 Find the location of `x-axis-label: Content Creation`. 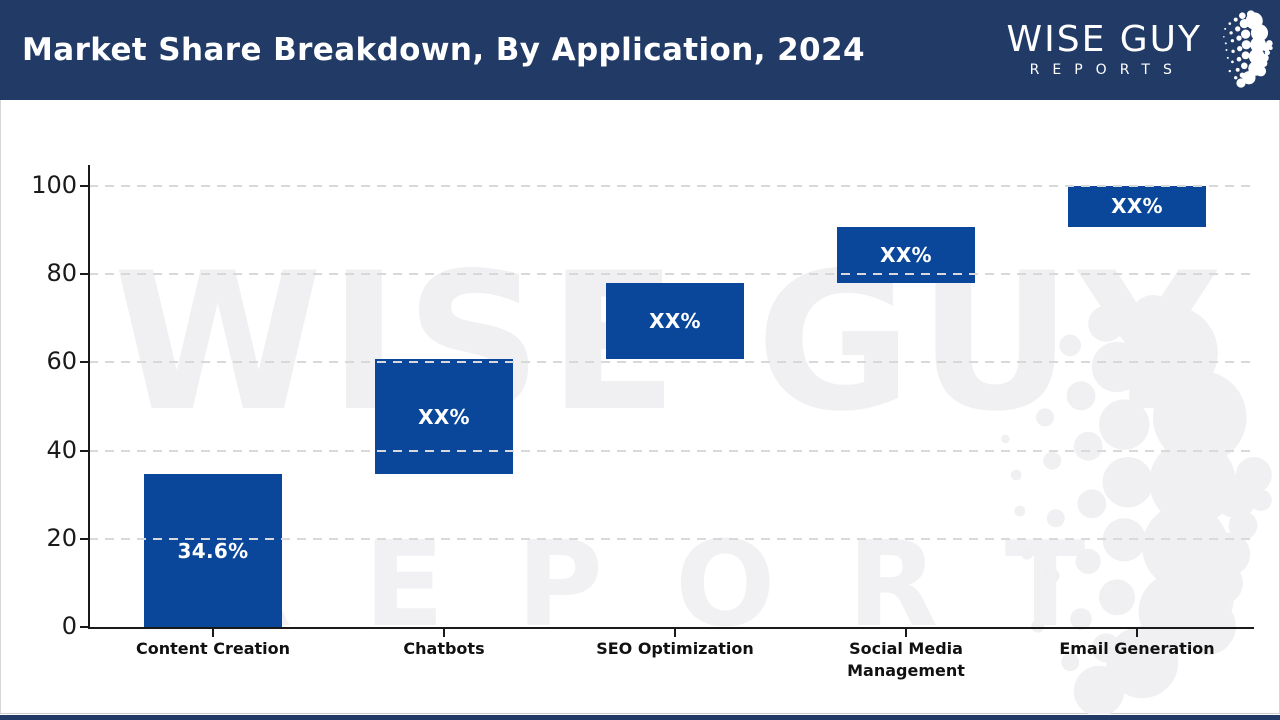

x-axis-label: Content Creation is located at coordinates (213, 648).